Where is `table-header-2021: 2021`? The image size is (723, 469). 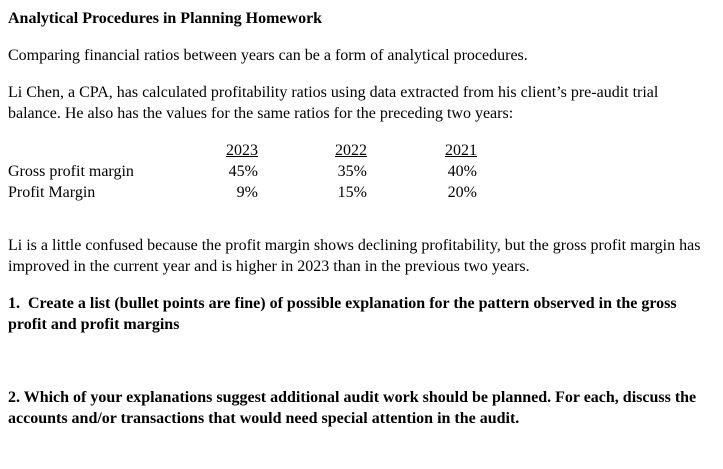
table-header-2021: 2021 is located at coordinates (461, 150).